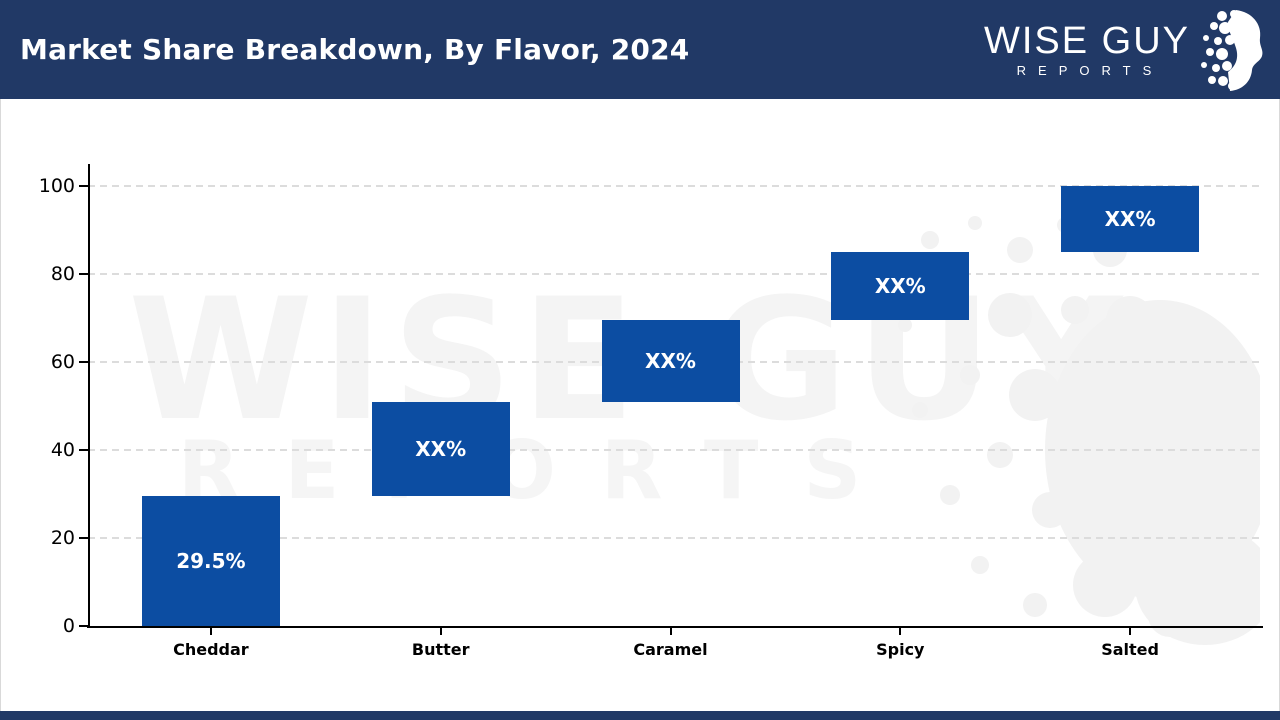 The height and width of the screenshot is (720, 1280). I want to click on bar-caramel: XX%, so click(670, 361).